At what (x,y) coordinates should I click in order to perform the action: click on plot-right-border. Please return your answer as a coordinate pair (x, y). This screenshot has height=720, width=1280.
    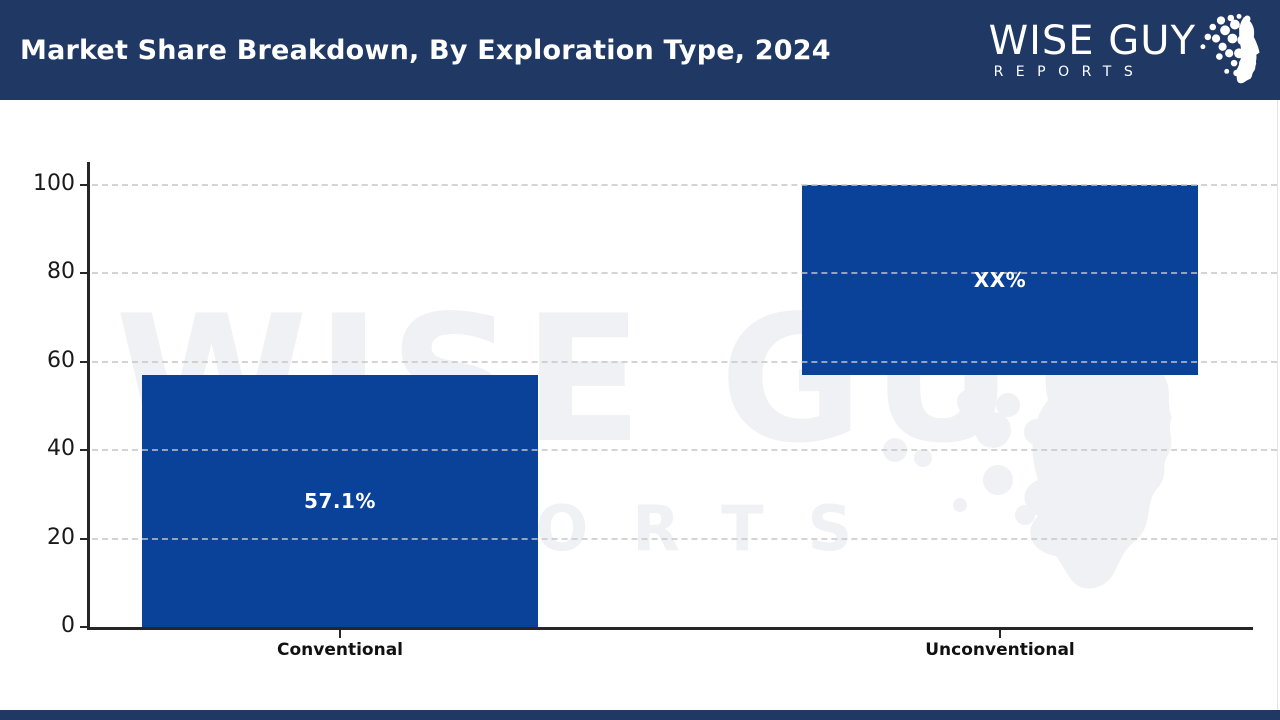
    Looking at the image, I should click on (1277, 405).